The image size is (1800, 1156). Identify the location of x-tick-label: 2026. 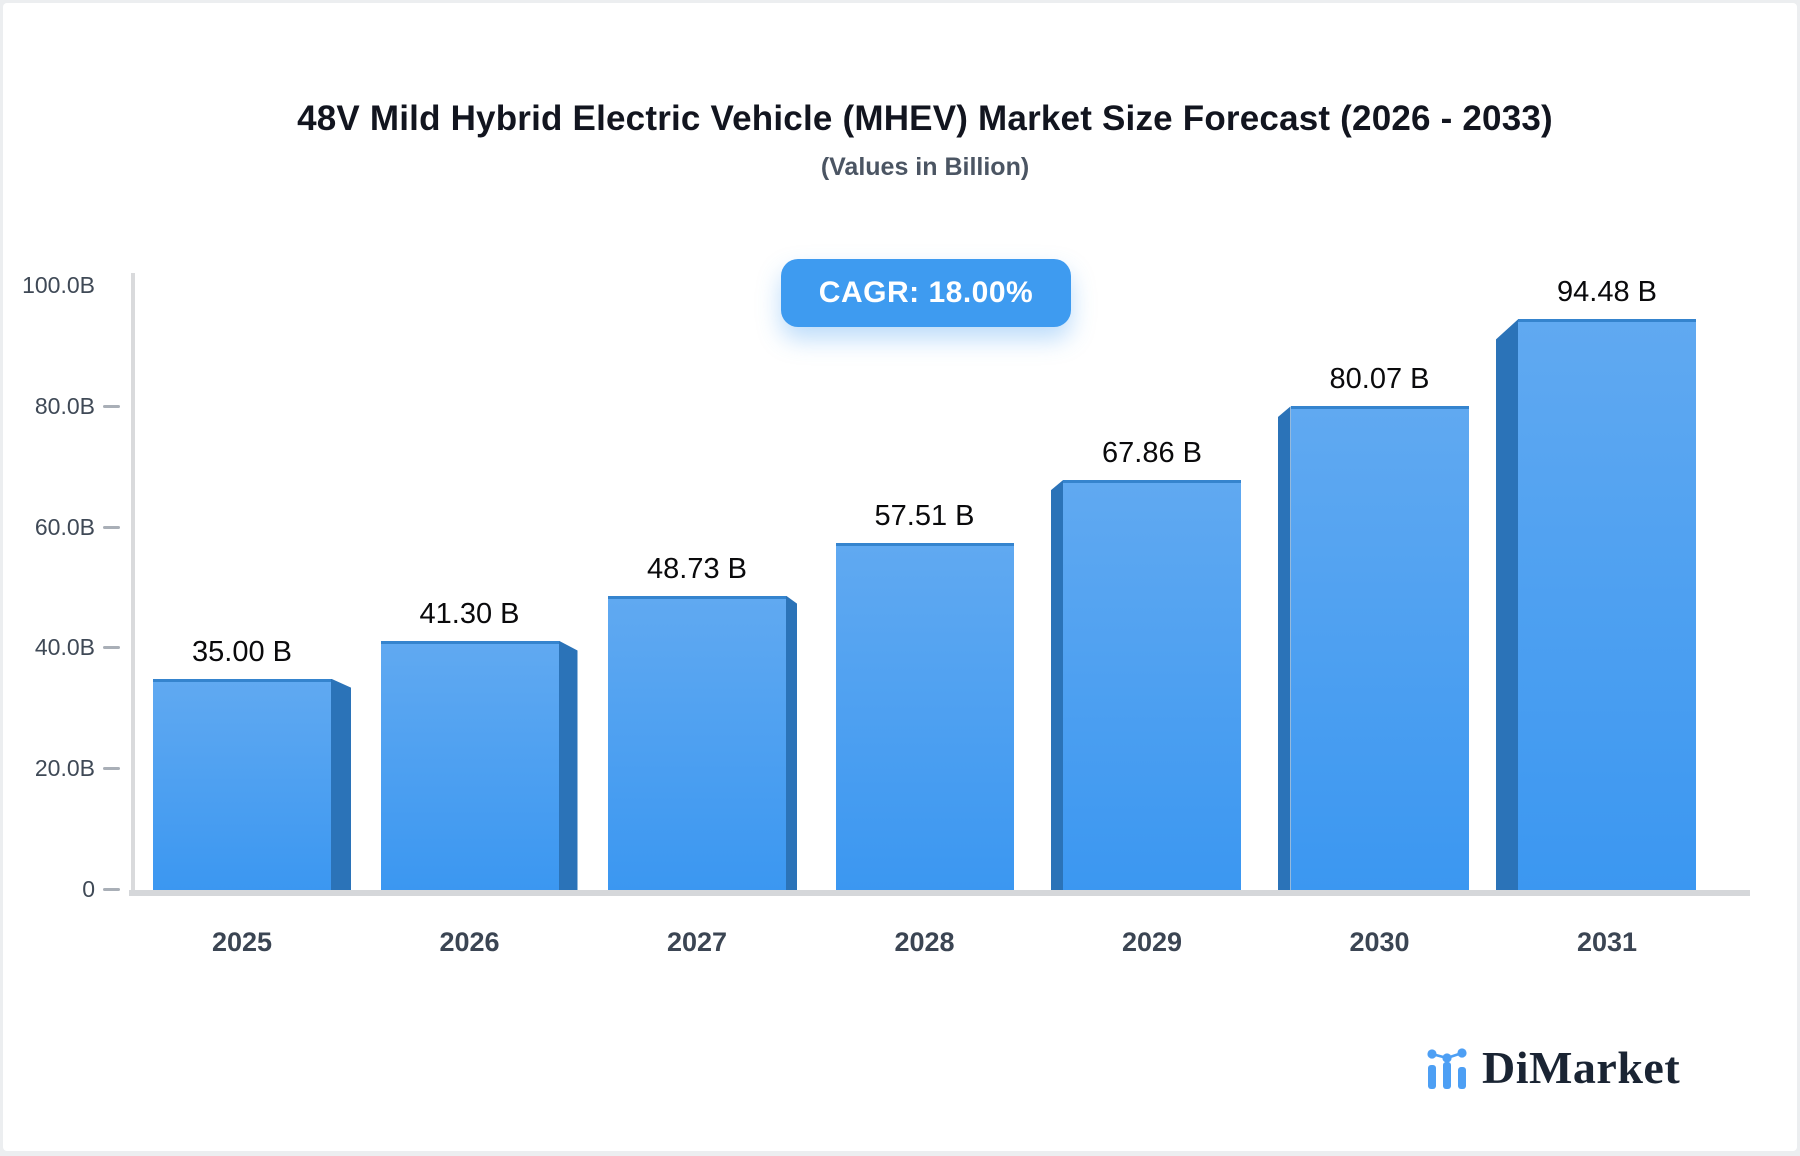
(469, 942).